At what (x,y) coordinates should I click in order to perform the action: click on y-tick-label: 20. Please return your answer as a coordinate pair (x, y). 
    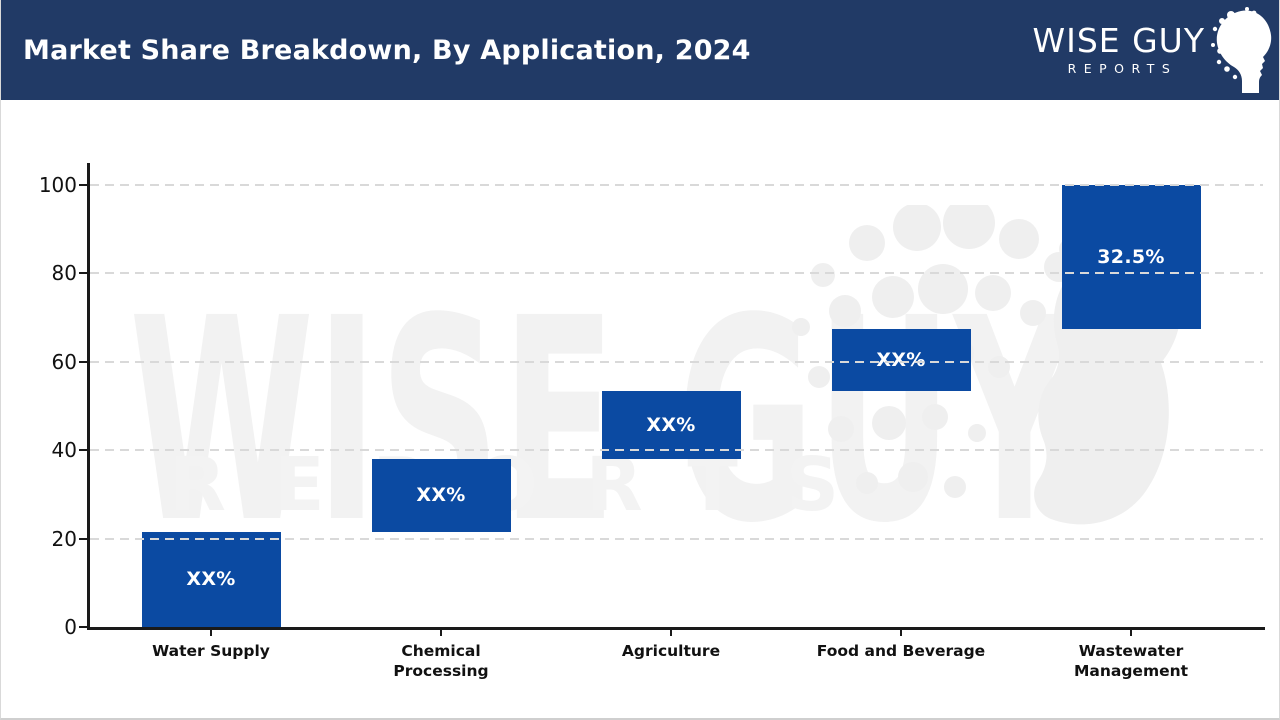
    Looking at the image, I should click on (64, 538).